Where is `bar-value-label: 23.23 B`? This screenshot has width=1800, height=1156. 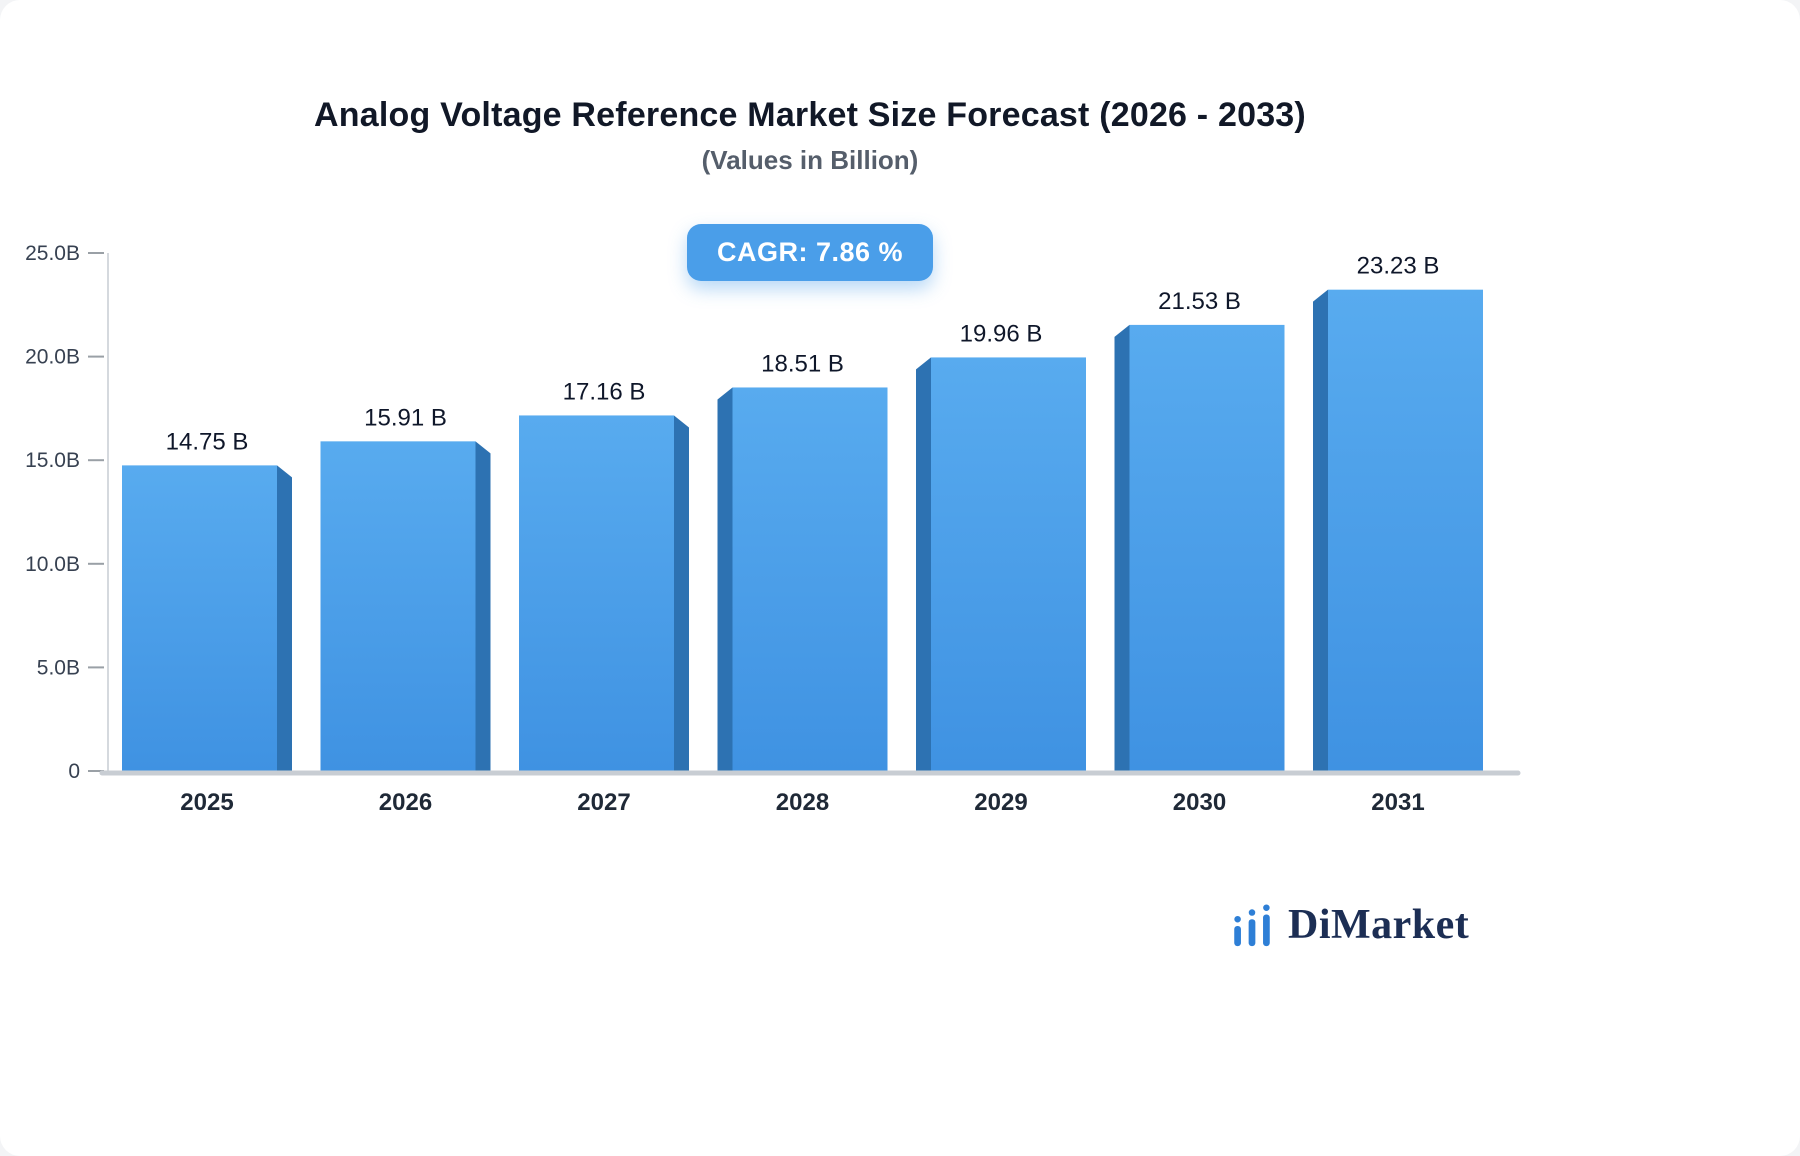
bar-value-label: 23.23 B is located at coordinates (1398, 266).